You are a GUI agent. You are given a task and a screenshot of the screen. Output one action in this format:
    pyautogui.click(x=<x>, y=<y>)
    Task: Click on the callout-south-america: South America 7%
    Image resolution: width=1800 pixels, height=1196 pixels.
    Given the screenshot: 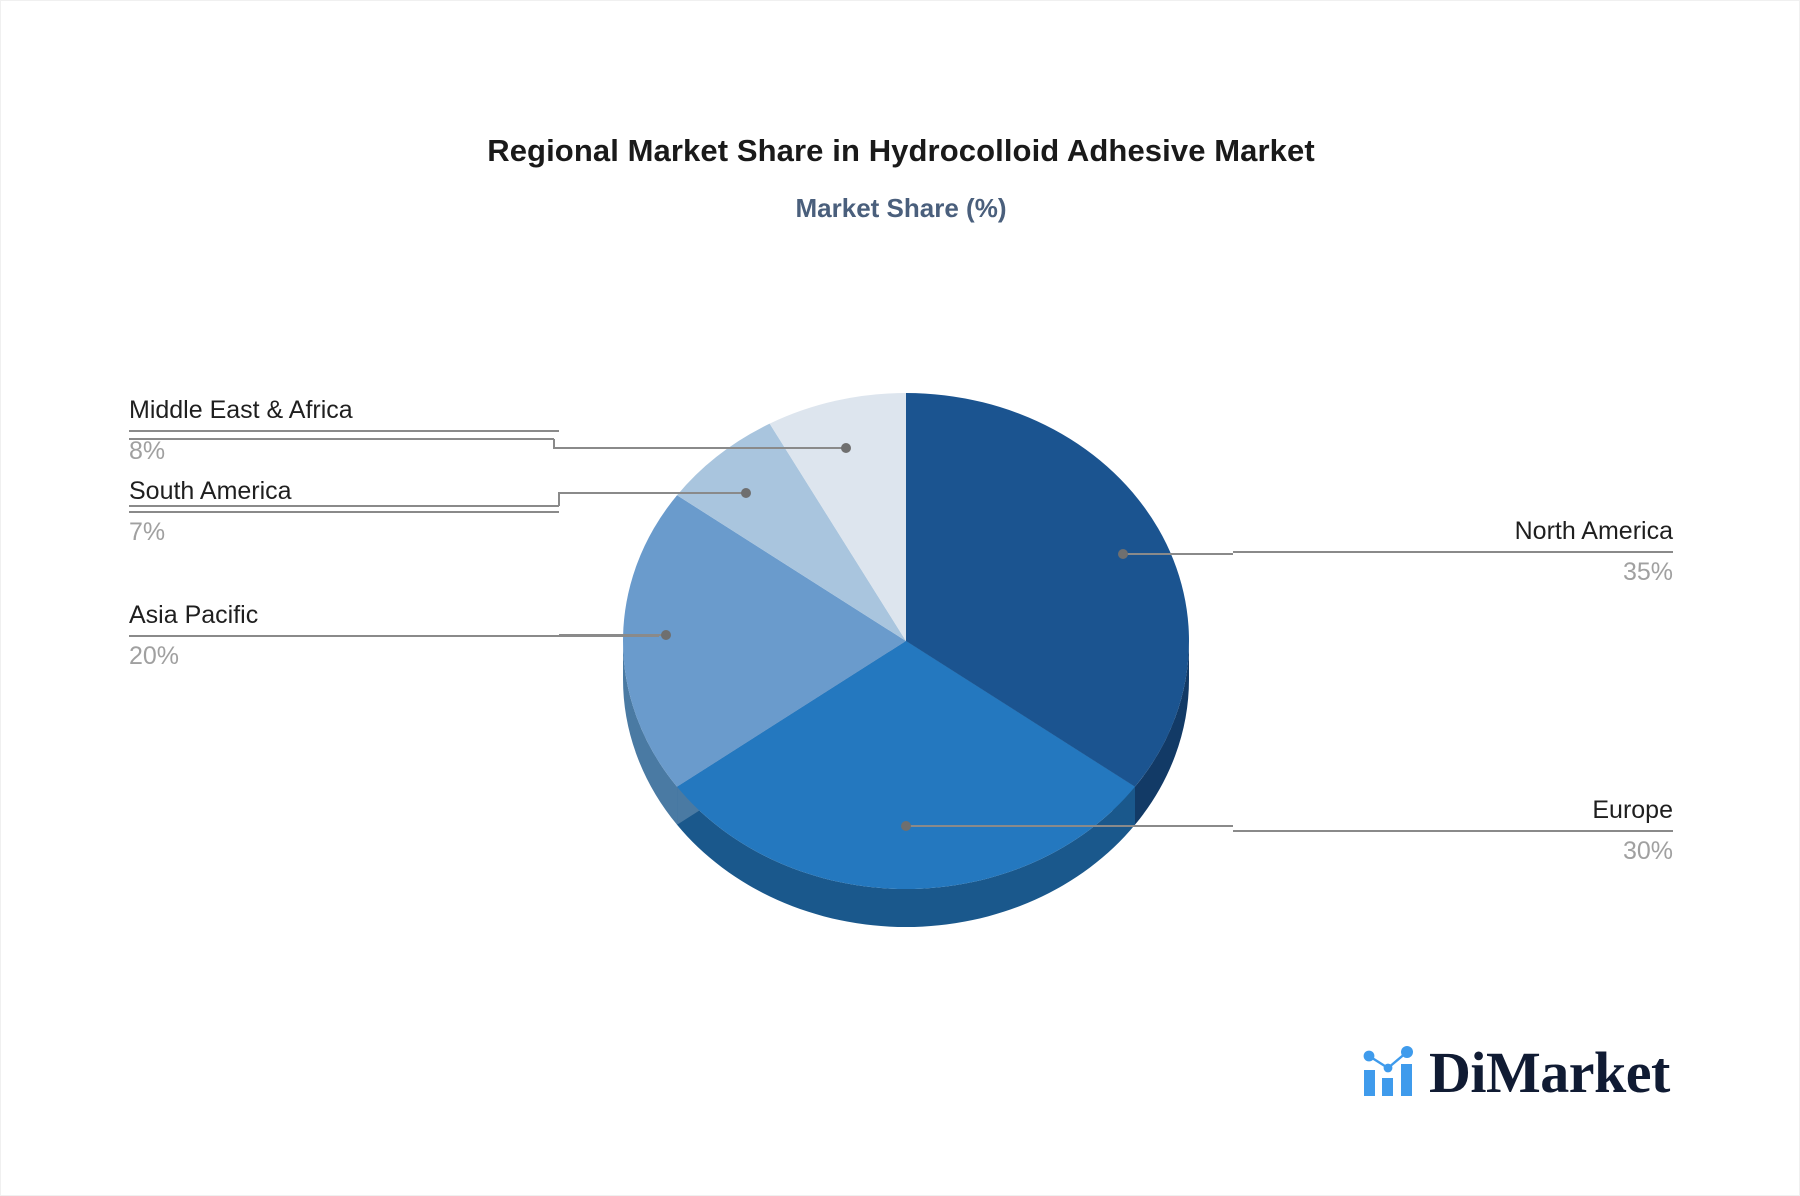 What is the action you would take?
    pyautogui.click(x=344, y=511)
    